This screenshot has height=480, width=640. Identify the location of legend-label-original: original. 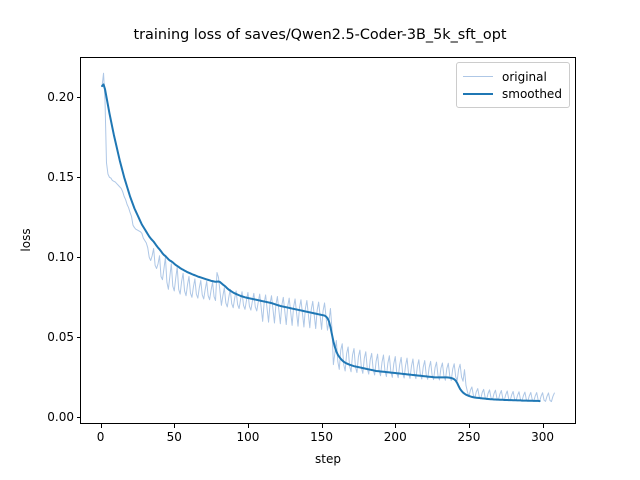
(524, 76).